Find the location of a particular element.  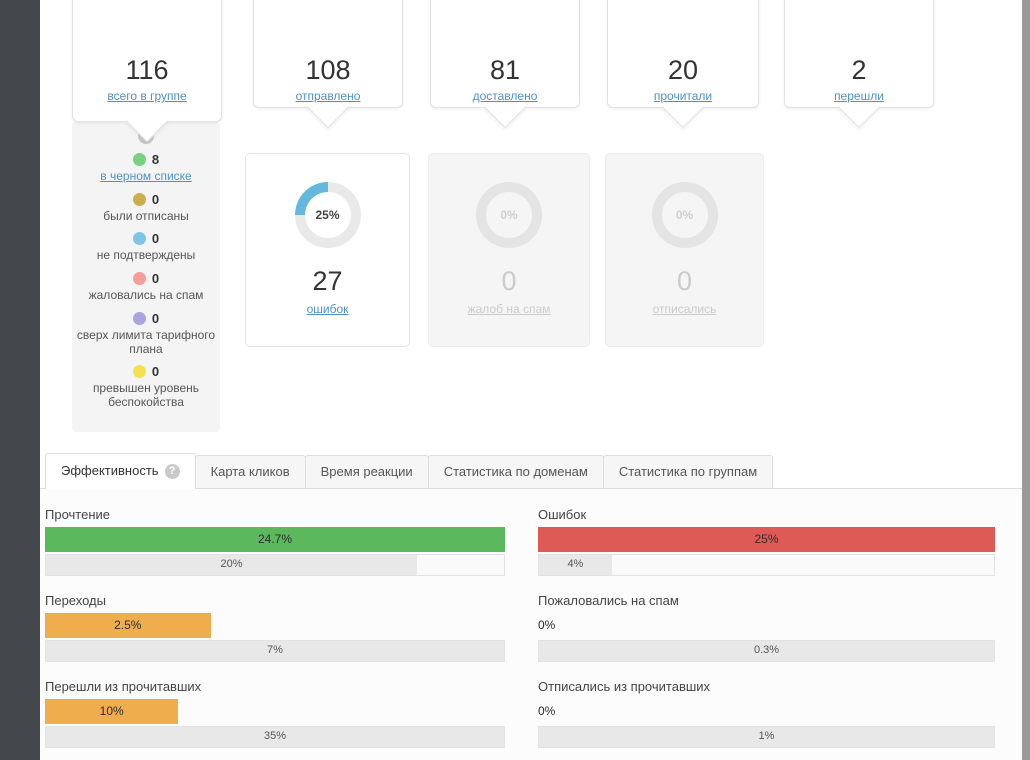

blacklist-dot is located at coordinates (139, 159).